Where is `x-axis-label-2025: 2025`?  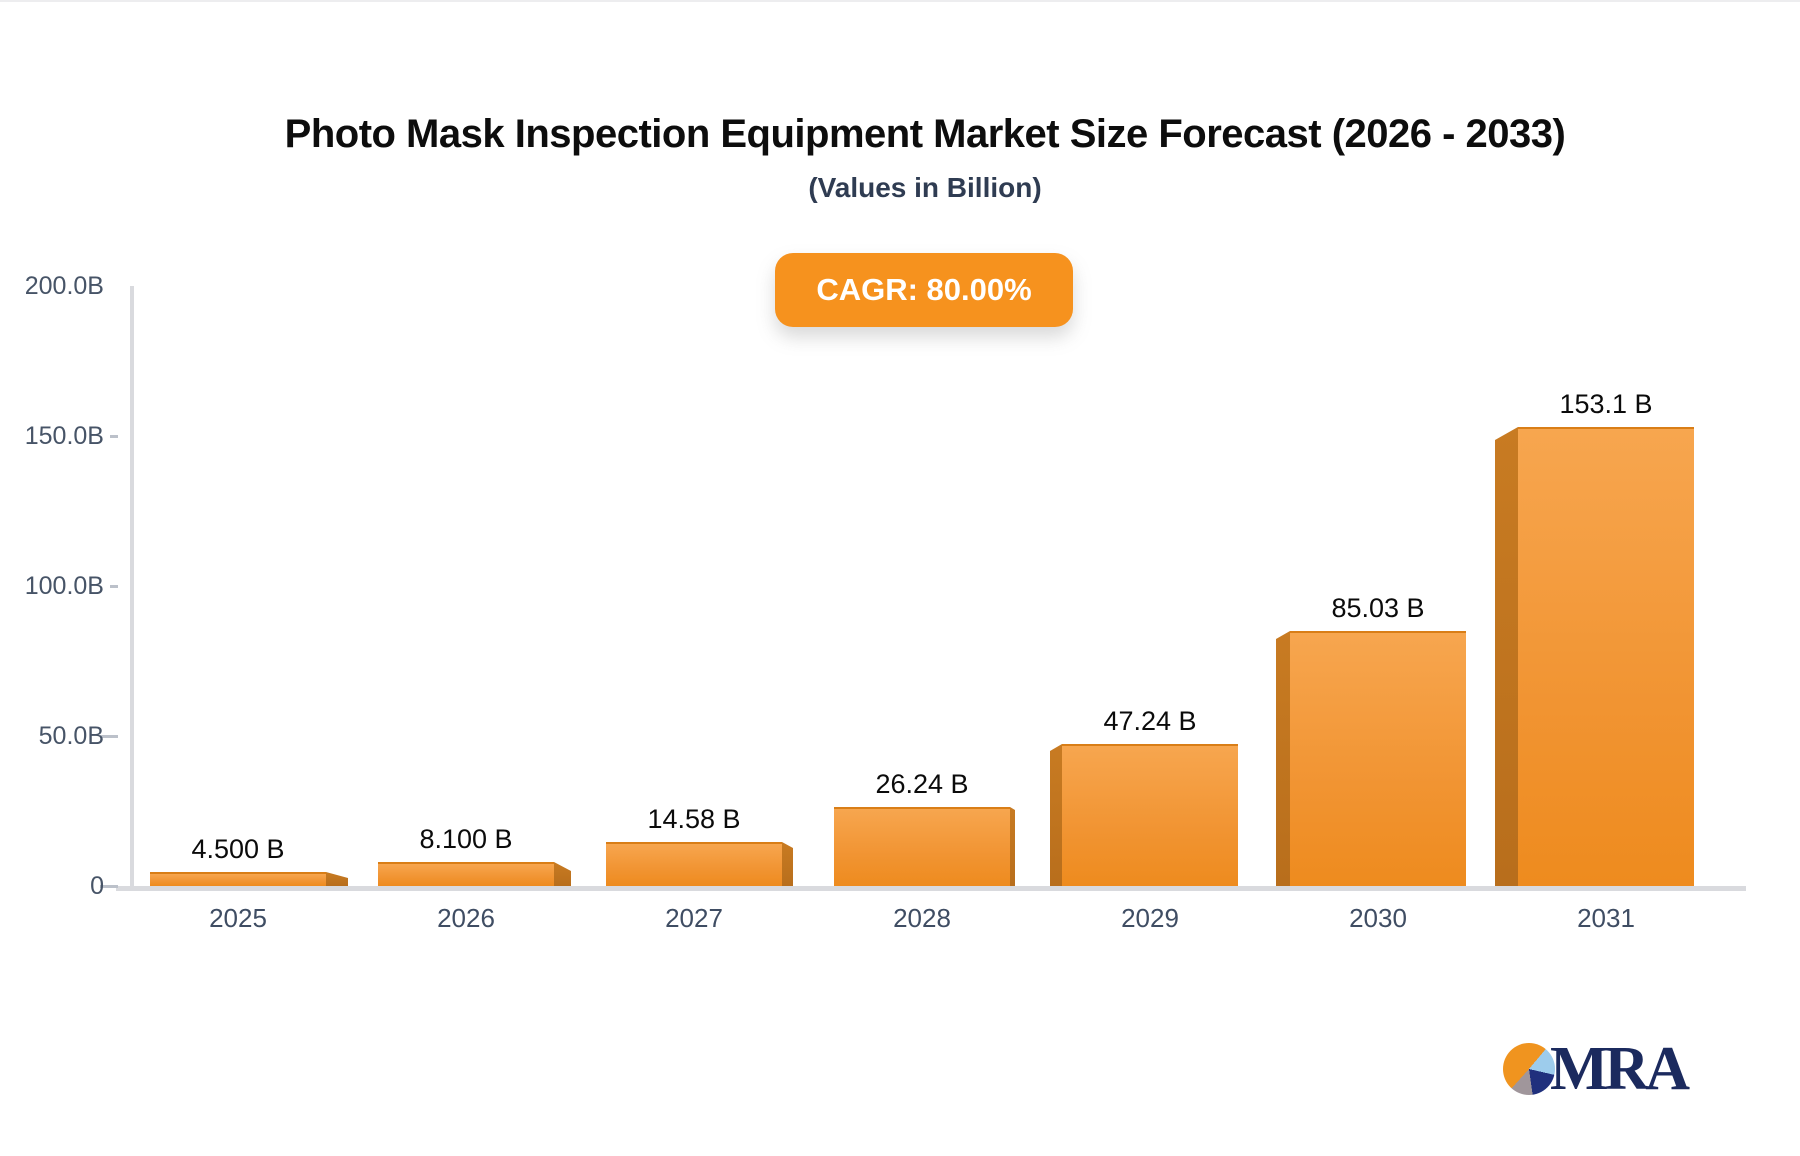
x-axis-label-2025: 2025 is located at coordinates (238, 918).